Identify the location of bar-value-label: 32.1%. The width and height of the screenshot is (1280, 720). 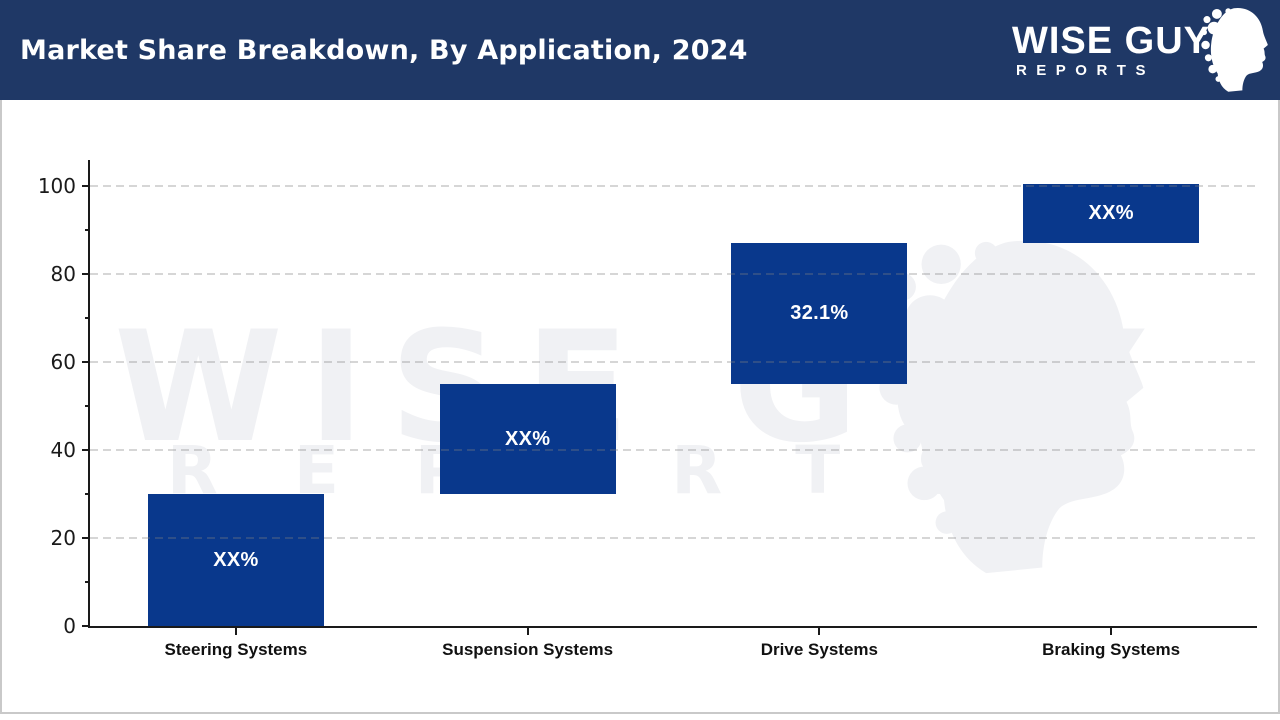
(819, 312).